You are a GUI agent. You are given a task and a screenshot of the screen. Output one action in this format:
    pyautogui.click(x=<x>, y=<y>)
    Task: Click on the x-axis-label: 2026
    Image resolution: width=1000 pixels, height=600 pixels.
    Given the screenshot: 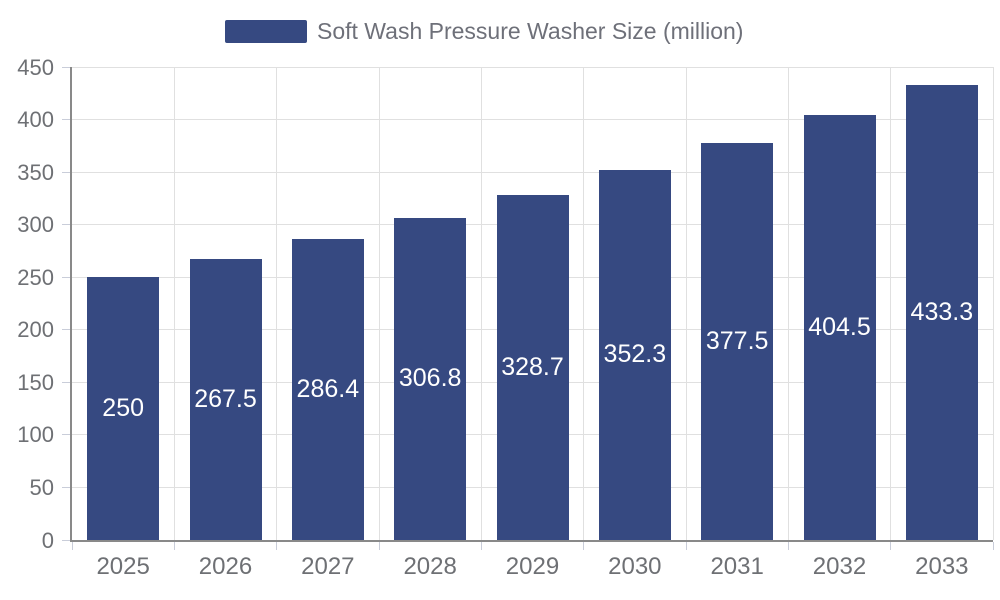 What is the action you would take?
    pyautogui.click(x=225, y=566)
    